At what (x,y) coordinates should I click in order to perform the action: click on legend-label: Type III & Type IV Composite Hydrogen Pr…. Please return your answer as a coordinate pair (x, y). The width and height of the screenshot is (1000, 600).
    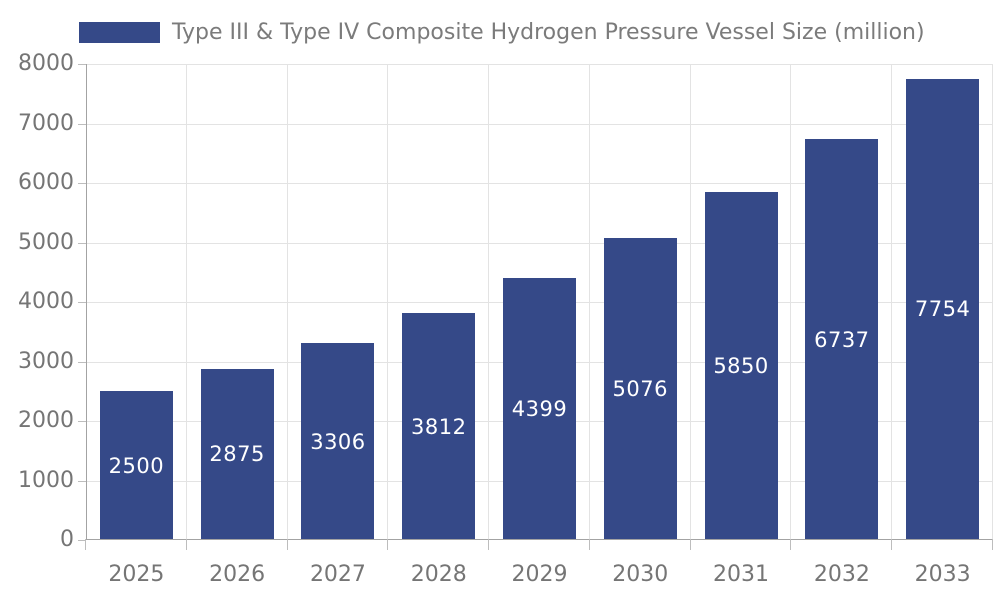
    Looking at the image, I should click on (548, 32).